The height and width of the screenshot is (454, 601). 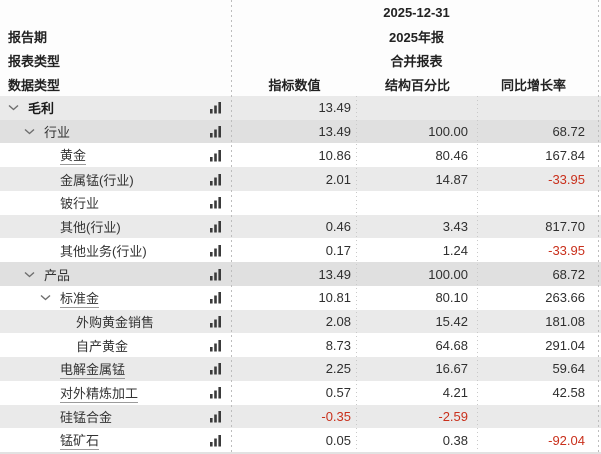 What do you see at coordinates (300, 108) in the screenshot?
I see `table-row: 毛利 13.49` at bounding box center [300, 108].